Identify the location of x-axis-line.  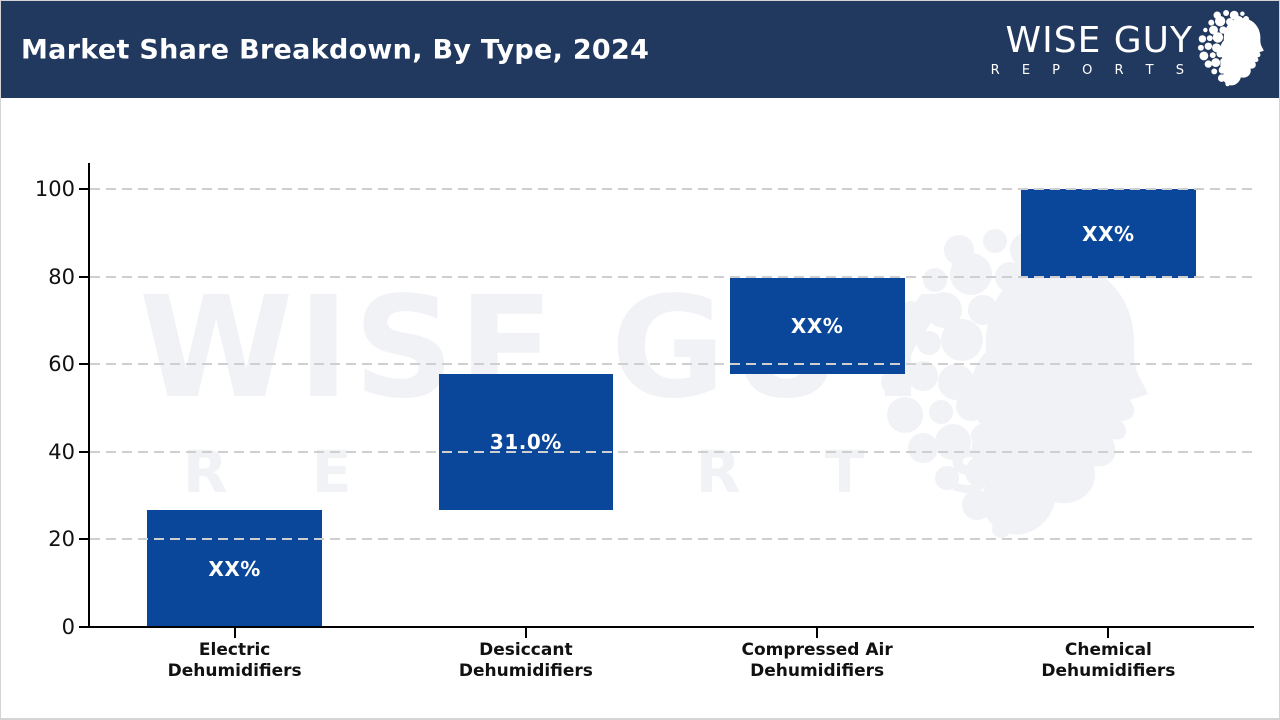
(671, 627).